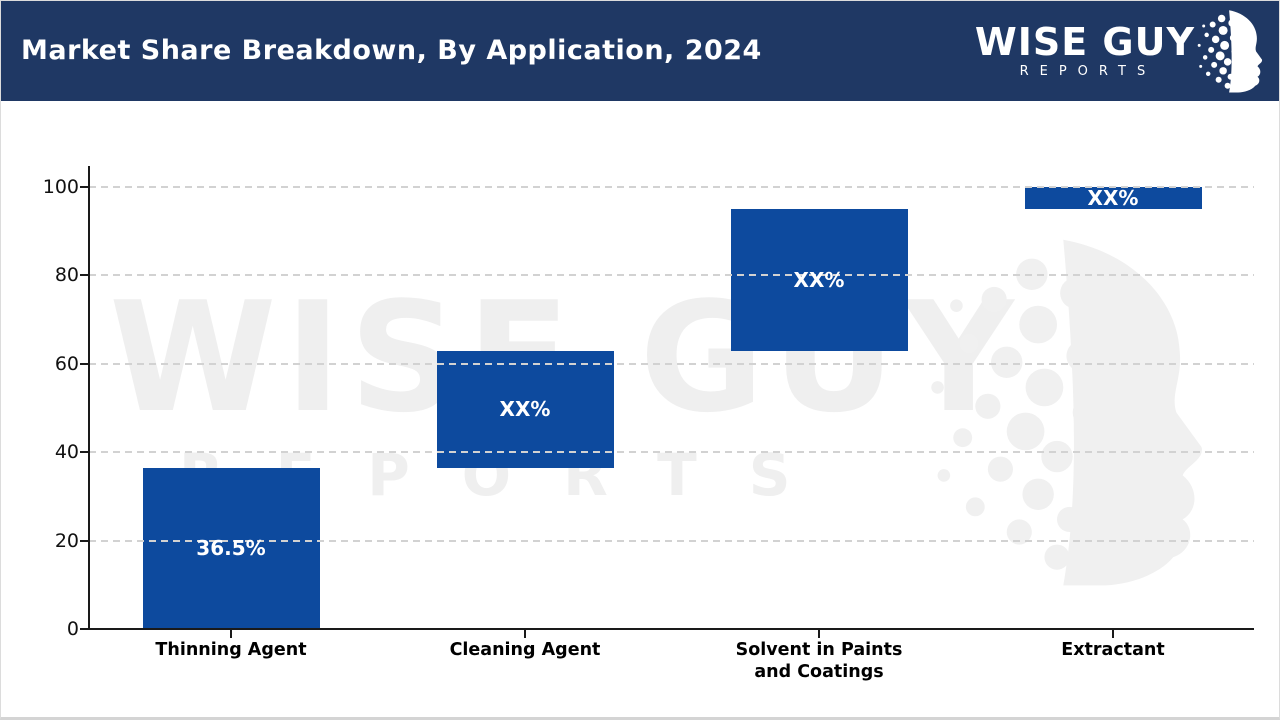  Describe the element at coordinates (66, 540) in the screenshot. I see `y-axis-tick-label: 20` at that location.